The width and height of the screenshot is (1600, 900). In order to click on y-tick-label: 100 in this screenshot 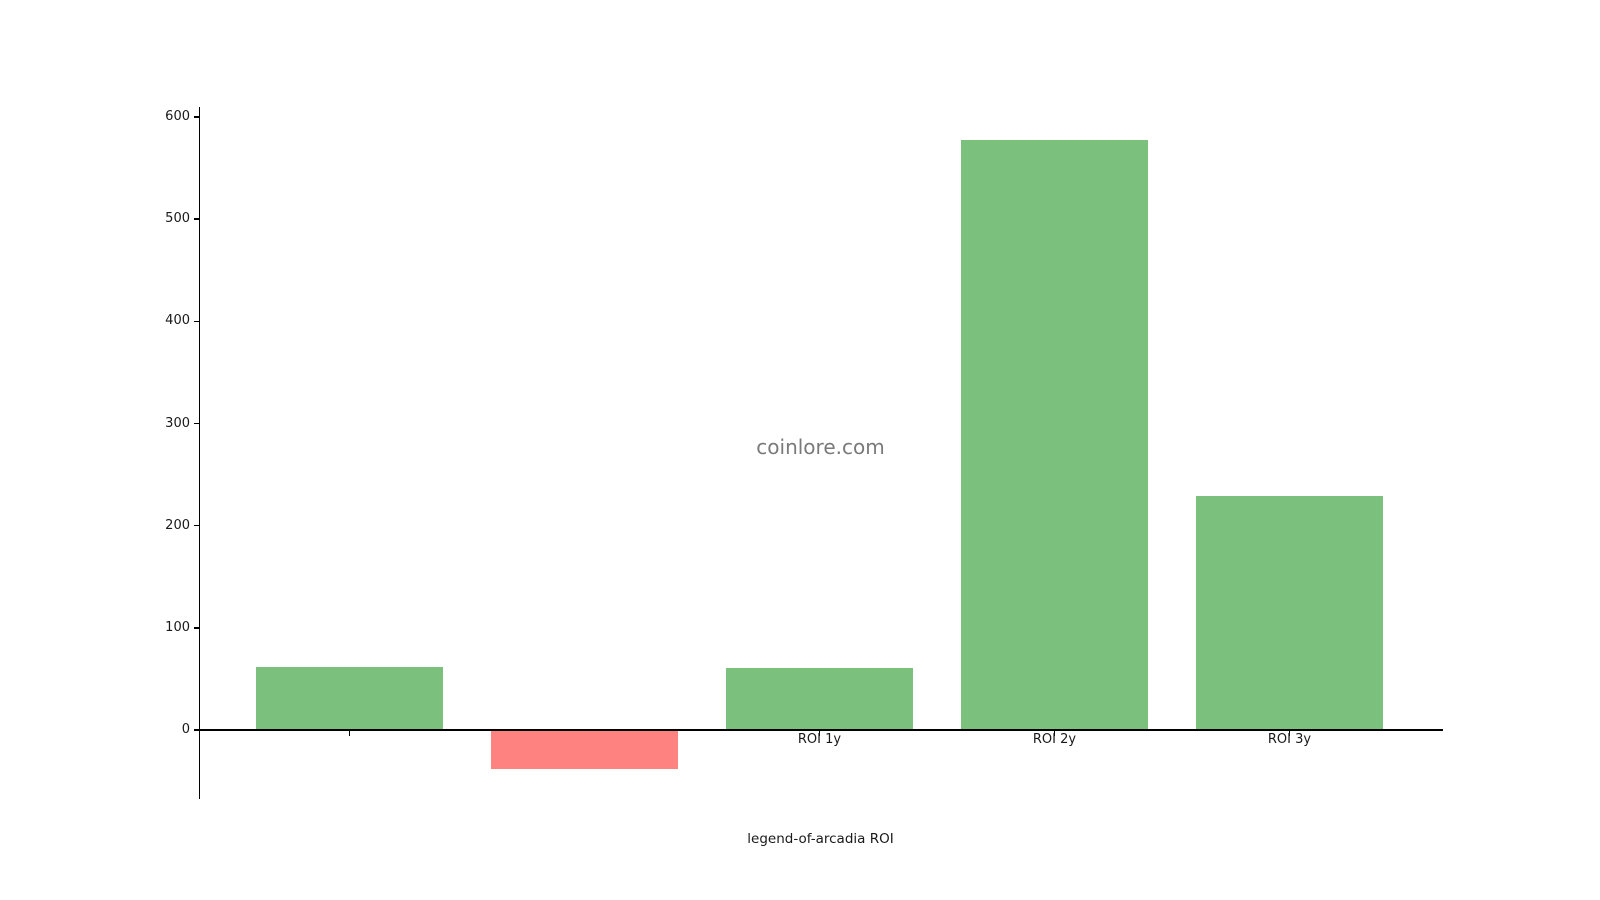, I will do `click(177, 627)`.